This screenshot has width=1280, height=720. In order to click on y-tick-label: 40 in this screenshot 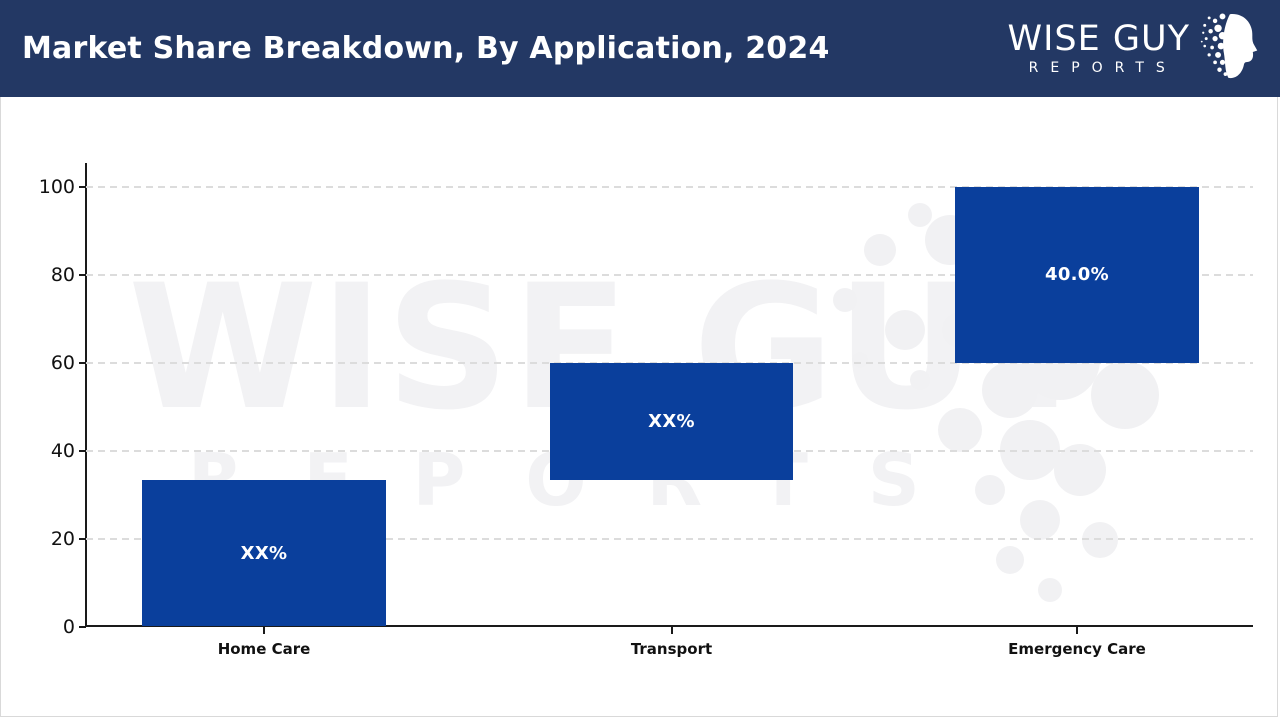, I will do `click(62, 450)`.